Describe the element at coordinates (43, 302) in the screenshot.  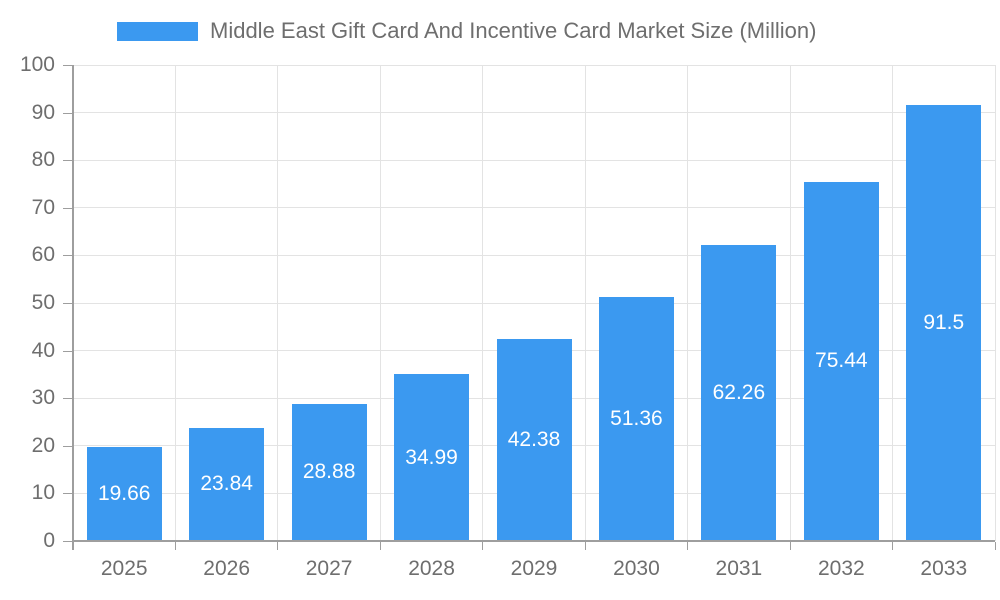
I see `y-axis-label: 50` at that location.